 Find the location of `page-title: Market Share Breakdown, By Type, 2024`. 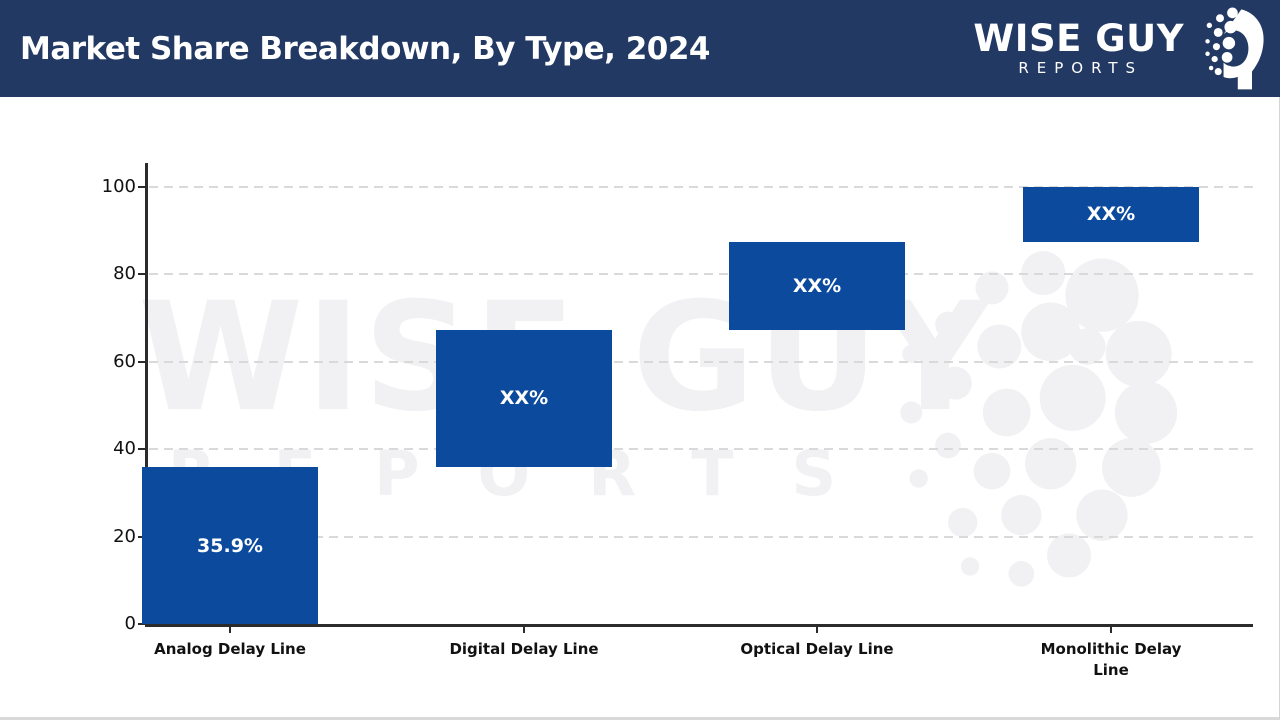

page-title: Market Share Breakdown, By Type, 2024 is located at coordinates (365, 48).